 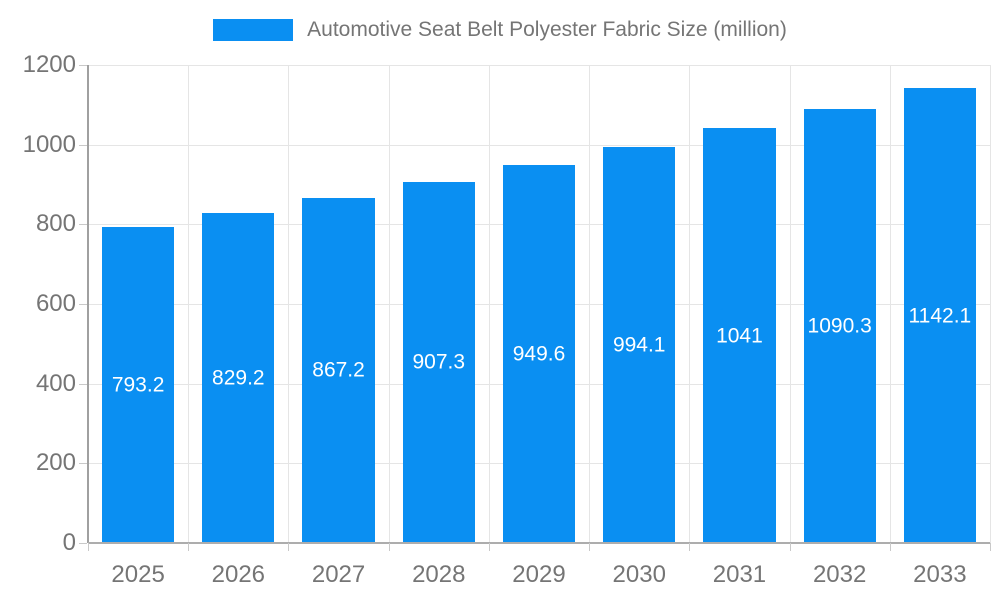 What do you see at coordinates (69, 542) in the screenshot?
I see `y-tick-label: 0` at bounding box center [69, 542].